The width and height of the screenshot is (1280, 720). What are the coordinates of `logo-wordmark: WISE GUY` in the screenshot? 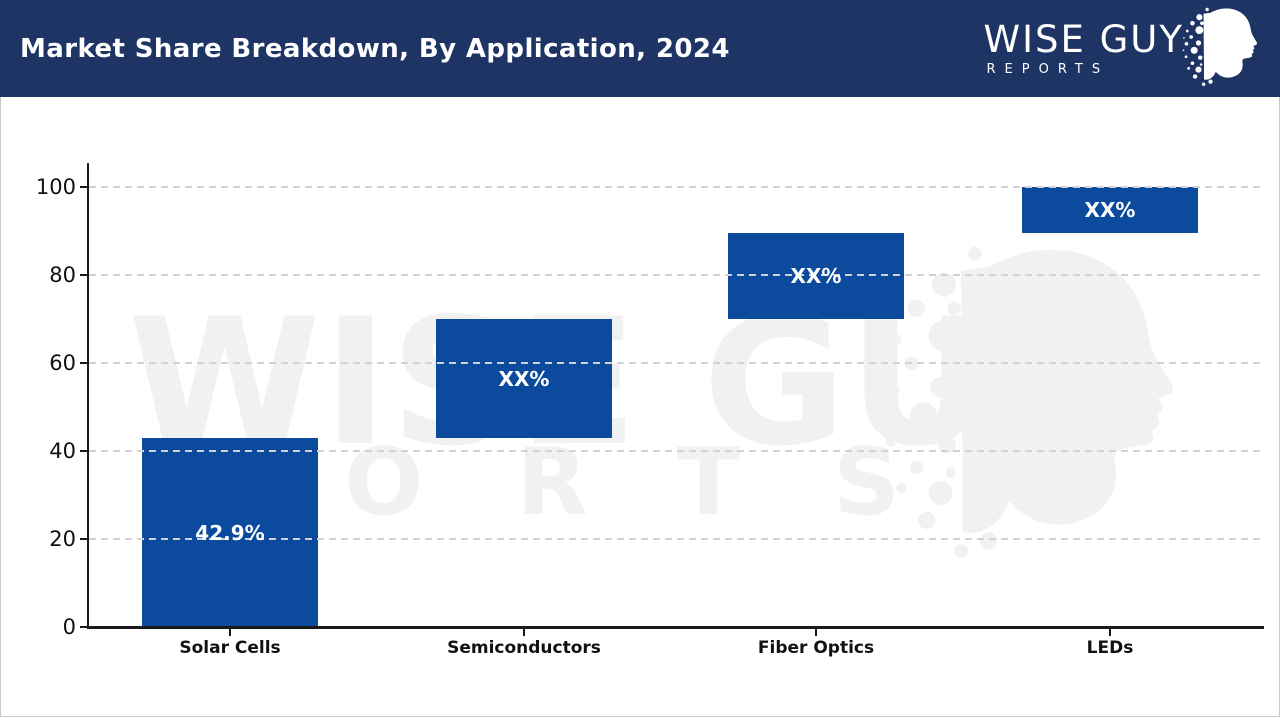 It's located at (1083, 39).